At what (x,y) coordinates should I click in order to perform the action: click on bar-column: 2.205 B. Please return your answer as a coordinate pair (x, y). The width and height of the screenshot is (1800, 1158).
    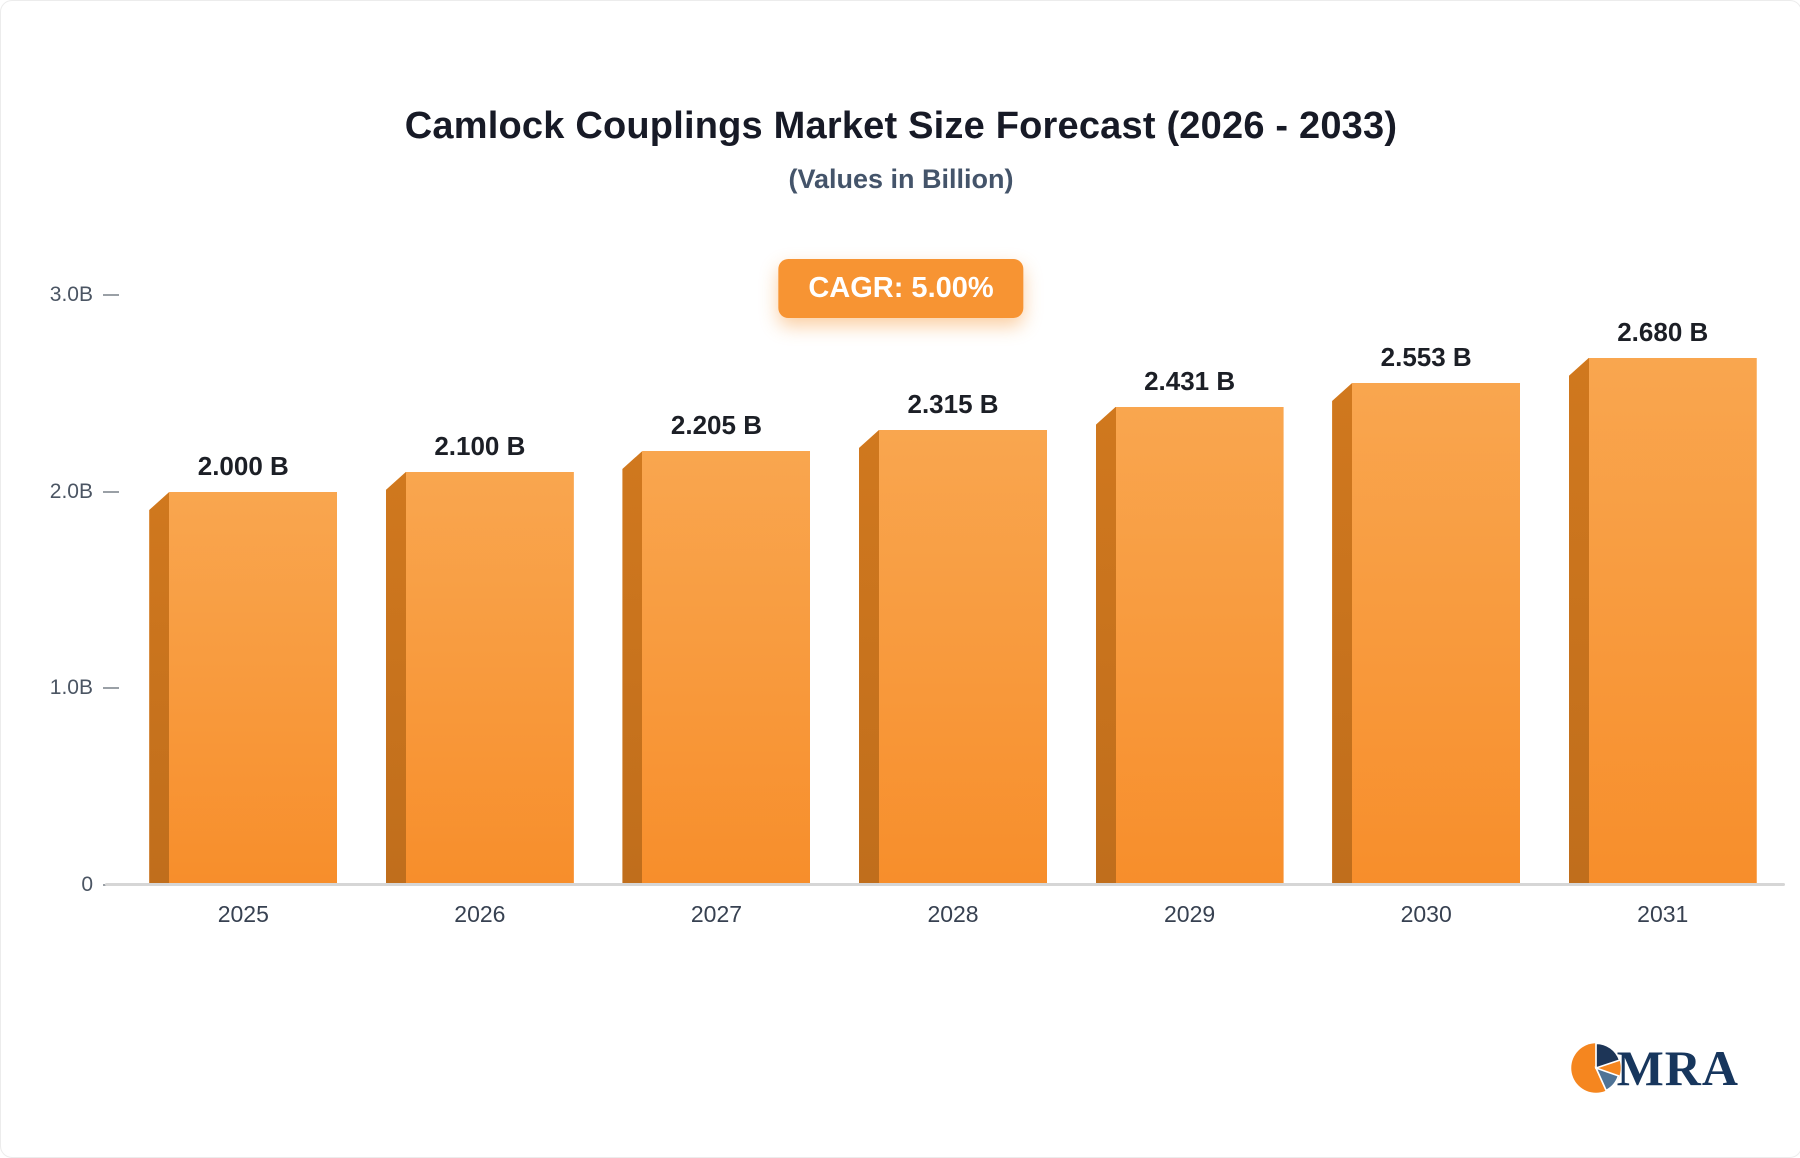
    Looking at the image, I should click on (716, 590).